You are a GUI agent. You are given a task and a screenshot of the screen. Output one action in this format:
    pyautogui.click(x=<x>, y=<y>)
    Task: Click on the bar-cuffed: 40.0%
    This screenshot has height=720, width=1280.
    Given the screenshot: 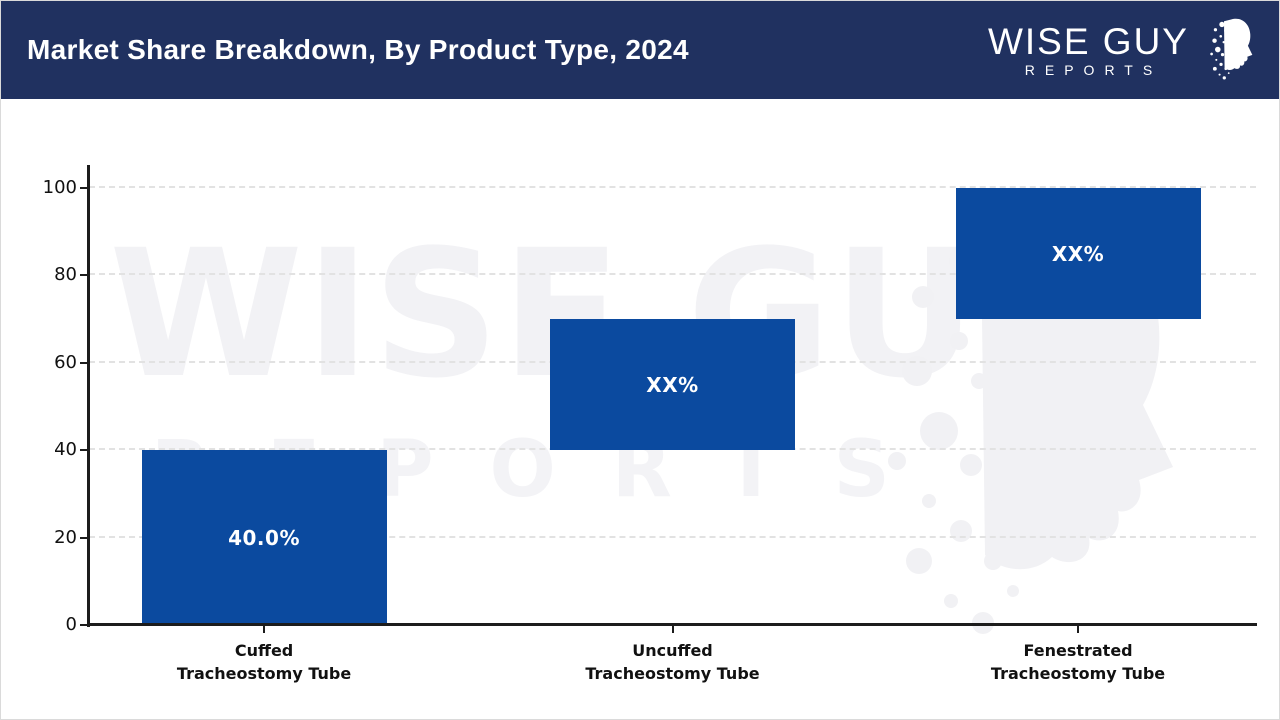 What is the action you would take?
    pyautogui.click(x=264, y=537)
    